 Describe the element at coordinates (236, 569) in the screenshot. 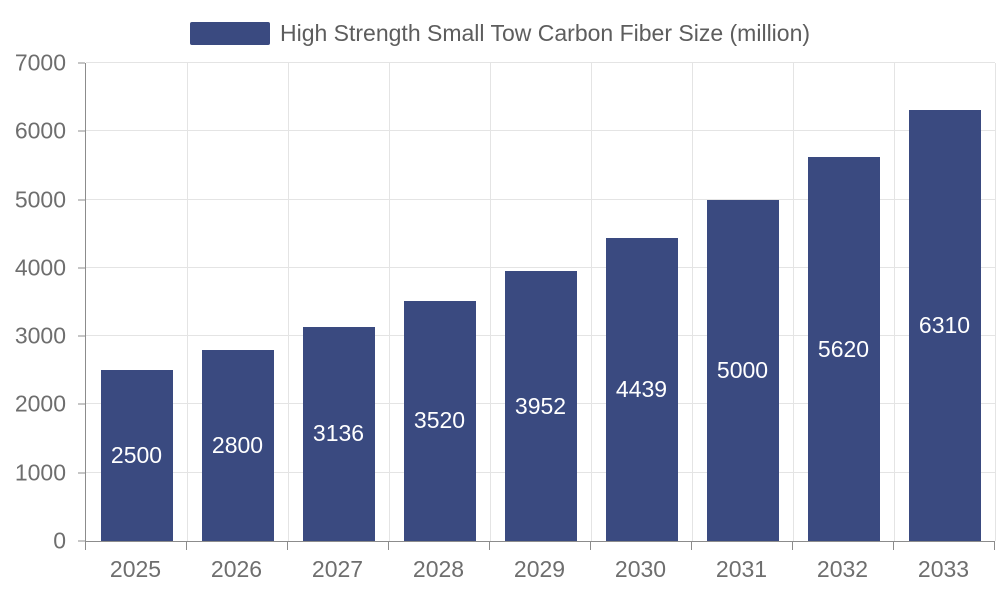

I see `x-axis-label: 2026` at that location.